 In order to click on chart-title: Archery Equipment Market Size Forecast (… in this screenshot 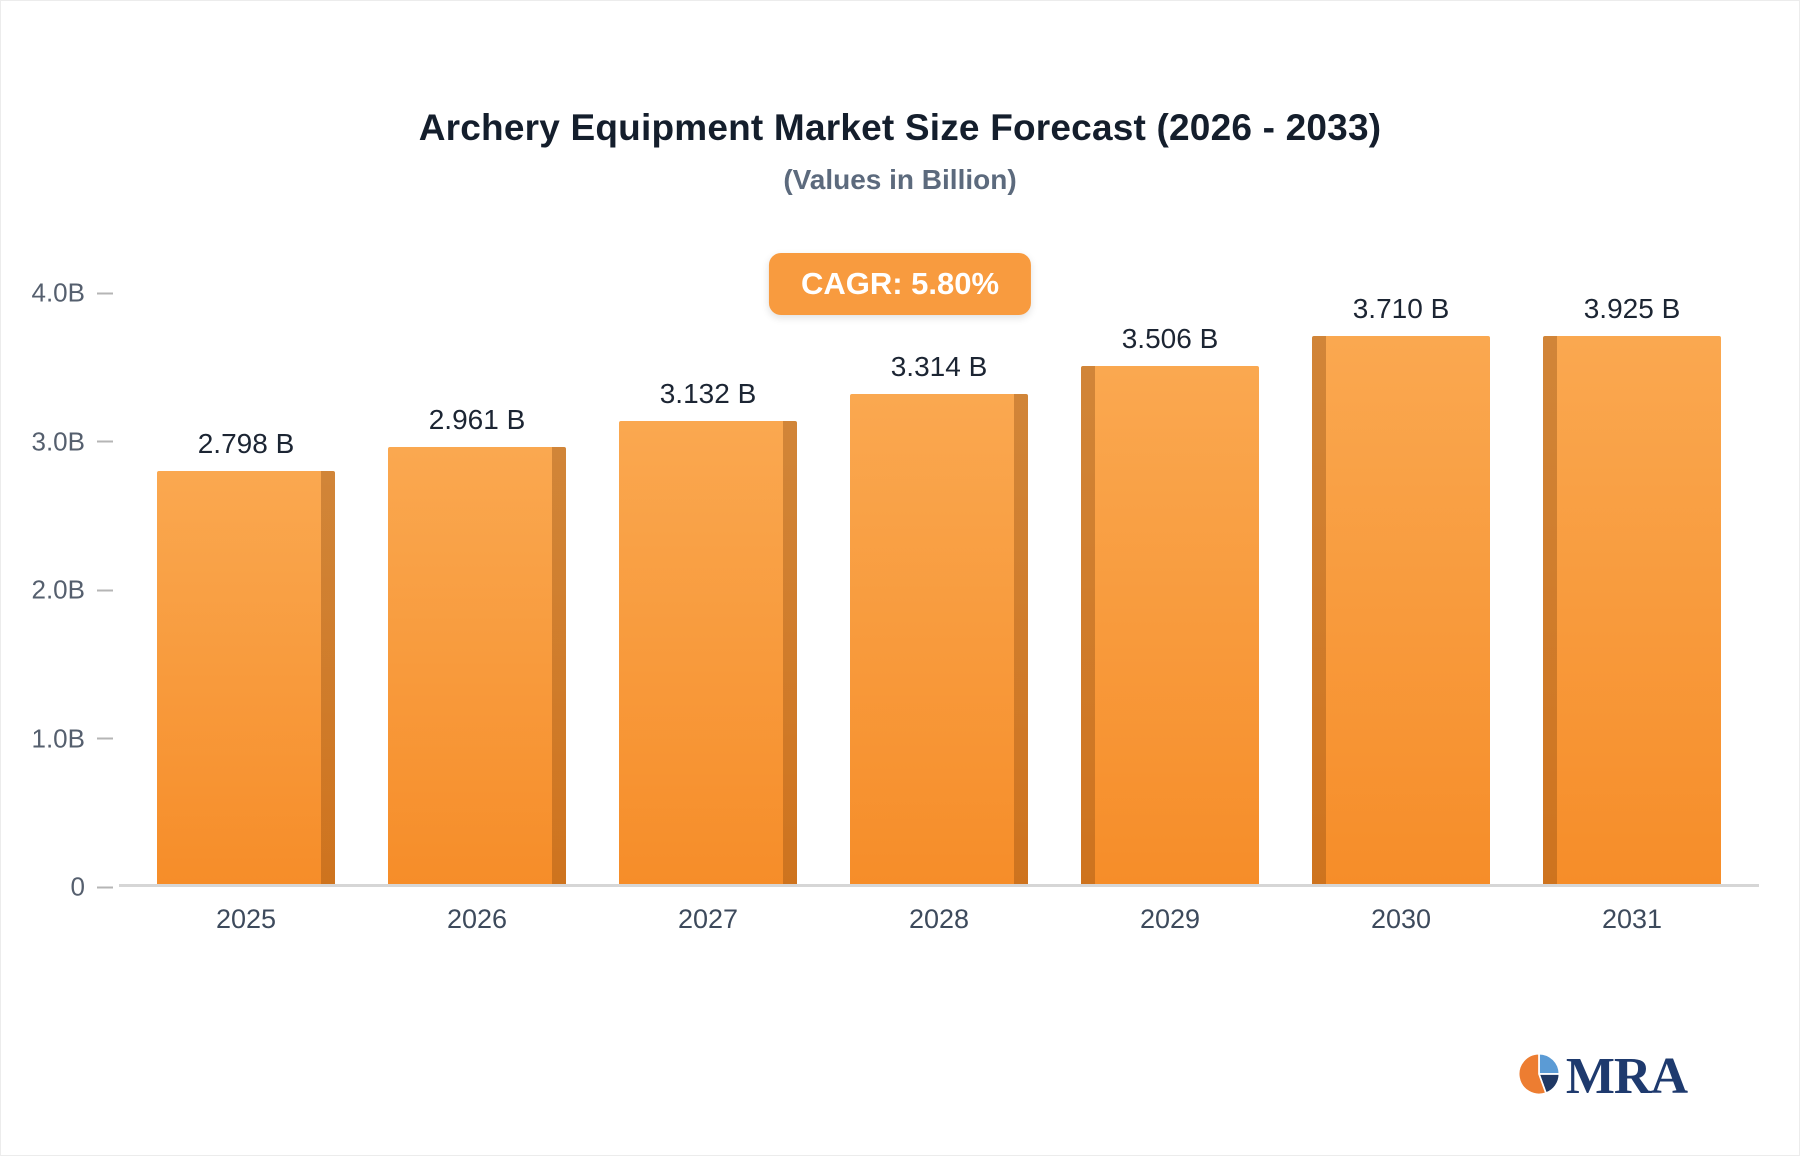, I will do `click(900, 127)`.